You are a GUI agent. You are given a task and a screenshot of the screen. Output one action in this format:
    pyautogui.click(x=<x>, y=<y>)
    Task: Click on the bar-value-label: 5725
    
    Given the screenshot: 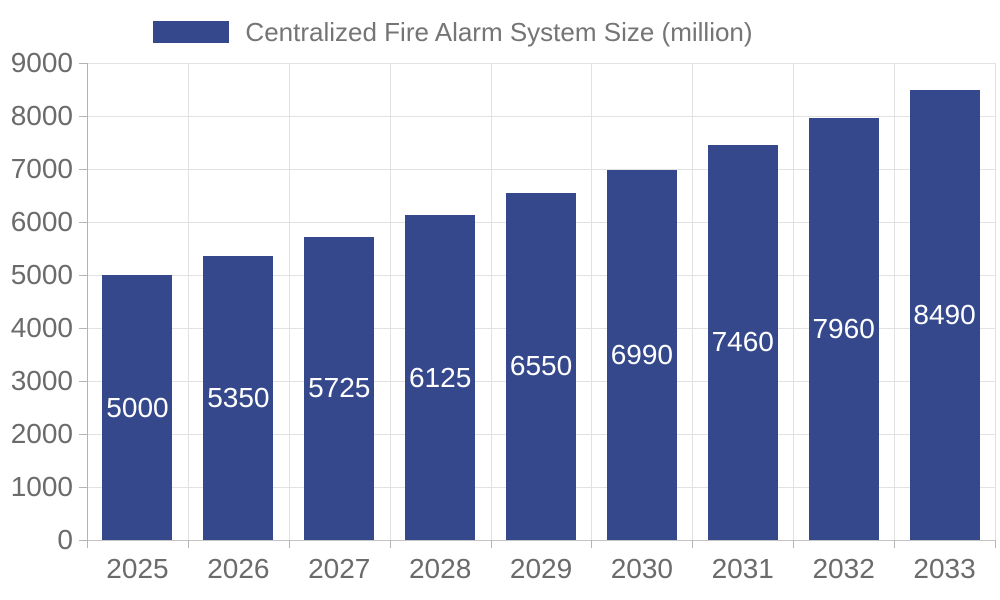 What is the action you would take?
    pyautogui.click(x=339, y=388)
    